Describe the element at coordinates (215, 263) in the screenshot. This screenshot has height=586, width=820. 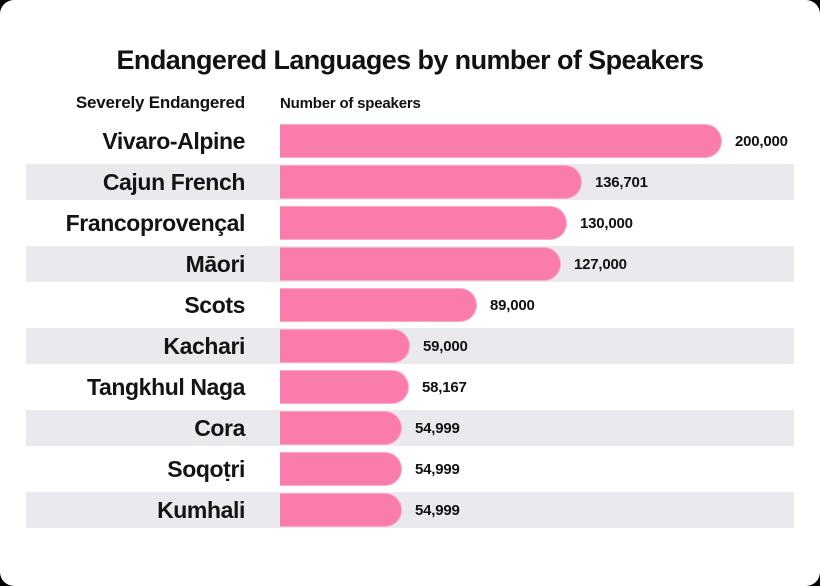
I see `language-label: Māori` at that location.